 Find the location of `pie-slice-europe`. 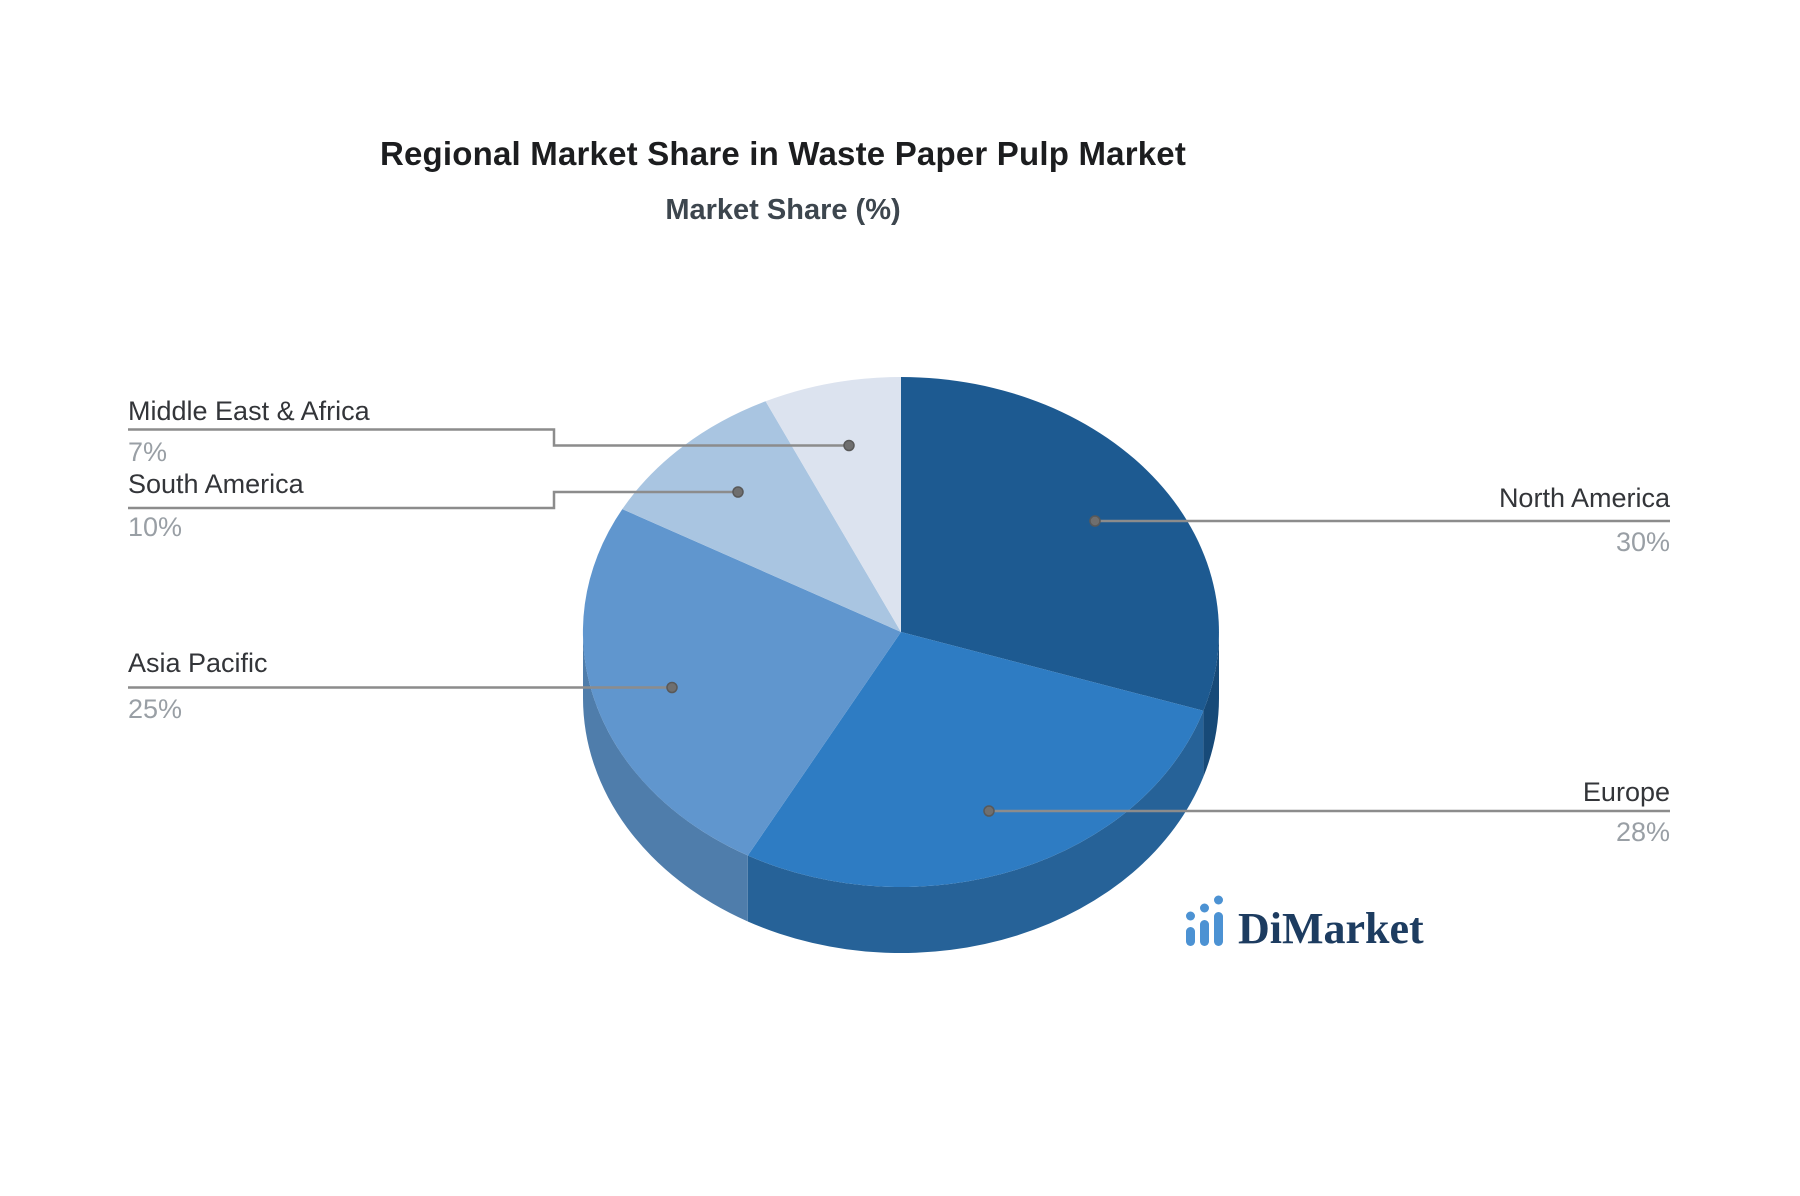

pie-slice-europe is located at coordinates (975, 760).